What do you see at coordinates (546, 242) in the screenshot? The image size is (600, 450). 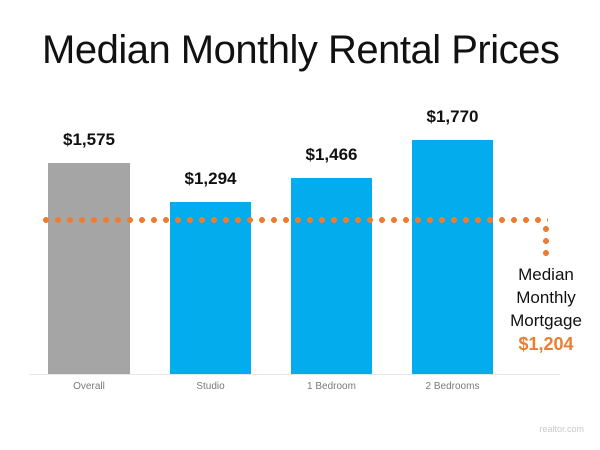 I see `mortgage-reference-line-vertical` at bounding box center [546, 242].